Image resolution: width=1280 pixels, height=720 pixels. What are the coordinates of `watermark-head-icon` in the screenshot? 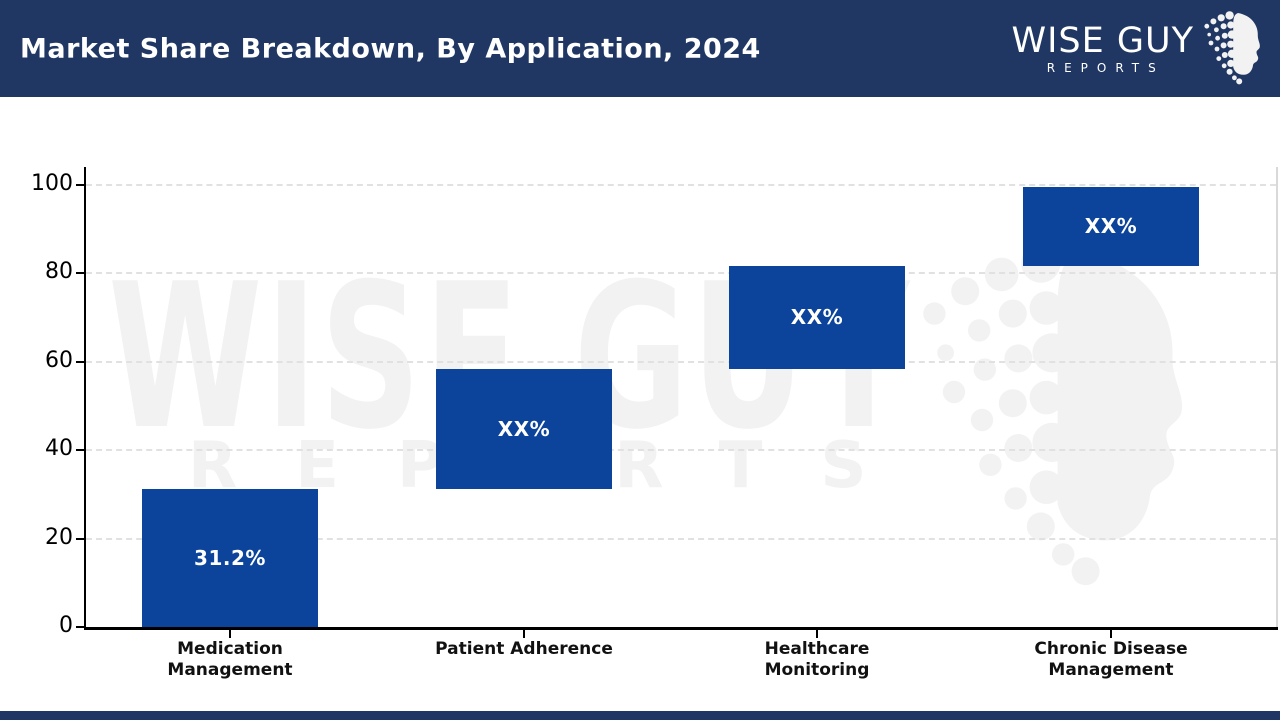 It's located at (1053, 414).